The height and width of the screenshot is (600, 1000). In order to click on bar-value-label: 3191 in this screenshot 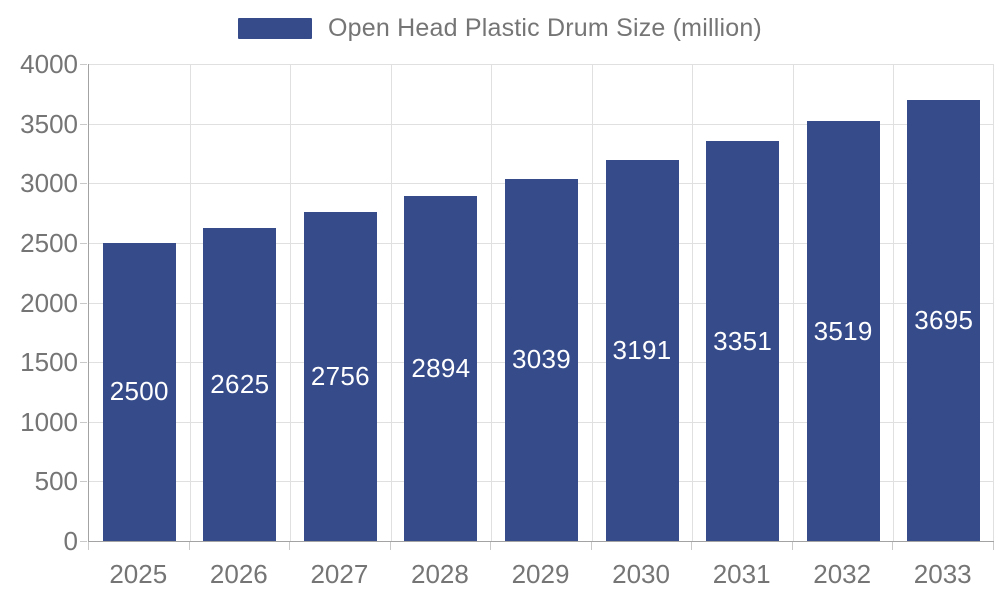, I will do `click(642, 350)`.